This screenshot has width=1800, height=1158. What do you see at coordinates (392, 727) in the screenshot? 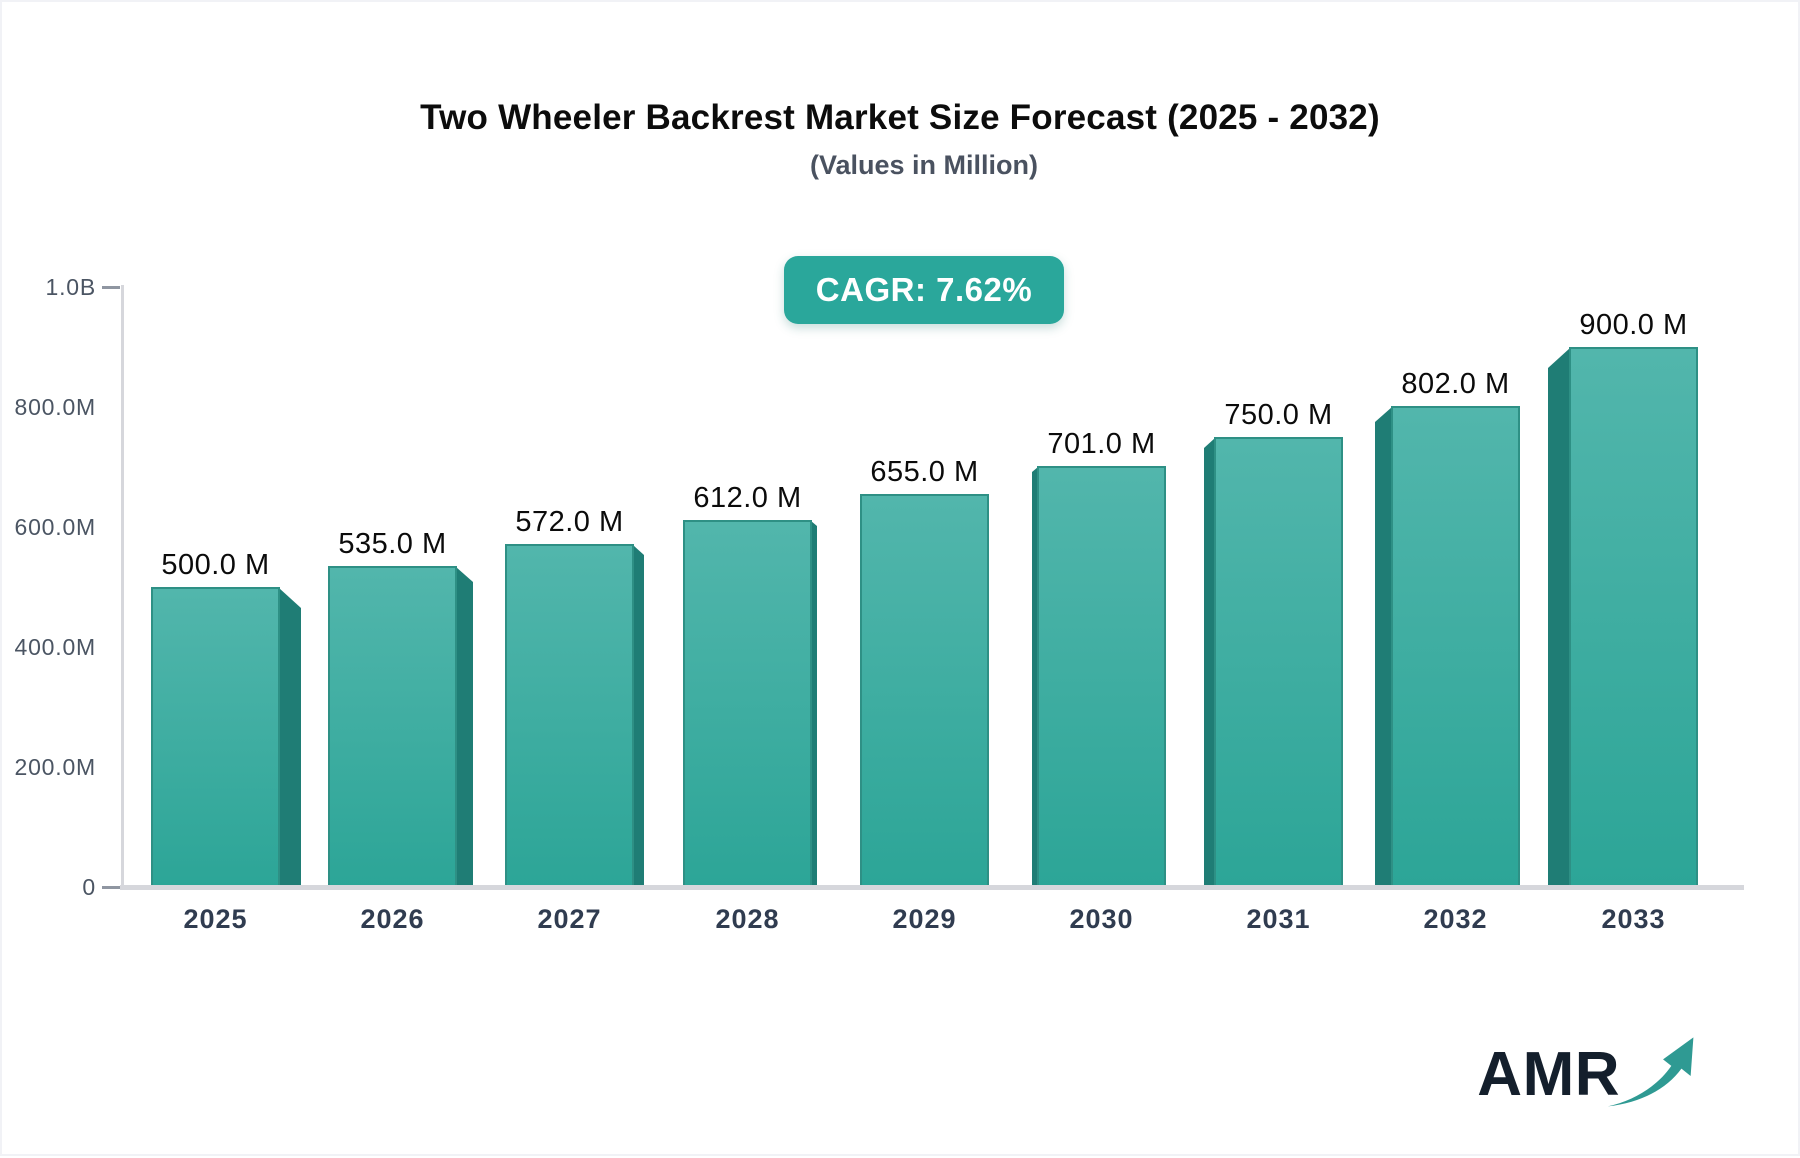
I see `bar-2026` at bounding box center [392, 727].